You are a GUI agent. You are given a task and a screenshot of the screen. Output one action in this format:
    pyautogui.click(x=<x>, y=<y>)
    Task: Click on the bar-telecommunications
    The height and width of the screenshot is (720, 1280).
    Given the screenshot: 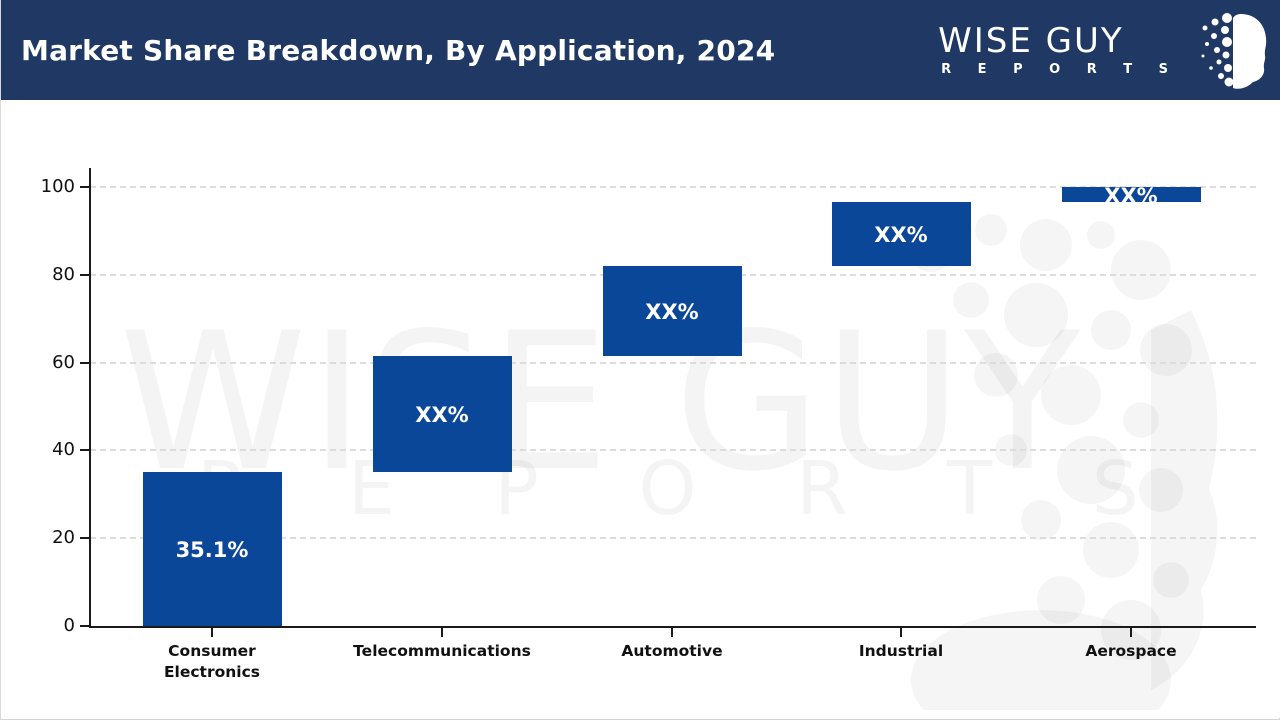 What is the action you would take?
    pyautogui.click(x=442, y=414)
    